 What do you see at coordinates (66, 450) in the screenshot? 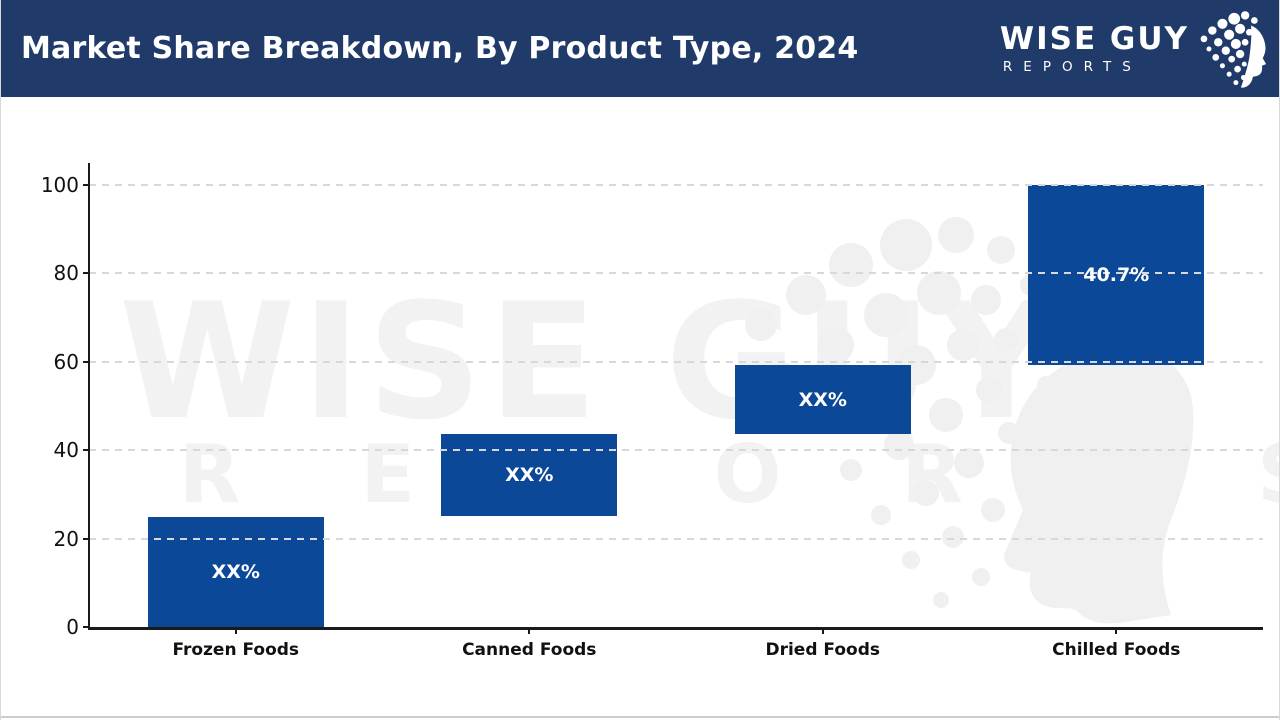
I see `y-tick-label: 40` at bounding box center [66, 450].